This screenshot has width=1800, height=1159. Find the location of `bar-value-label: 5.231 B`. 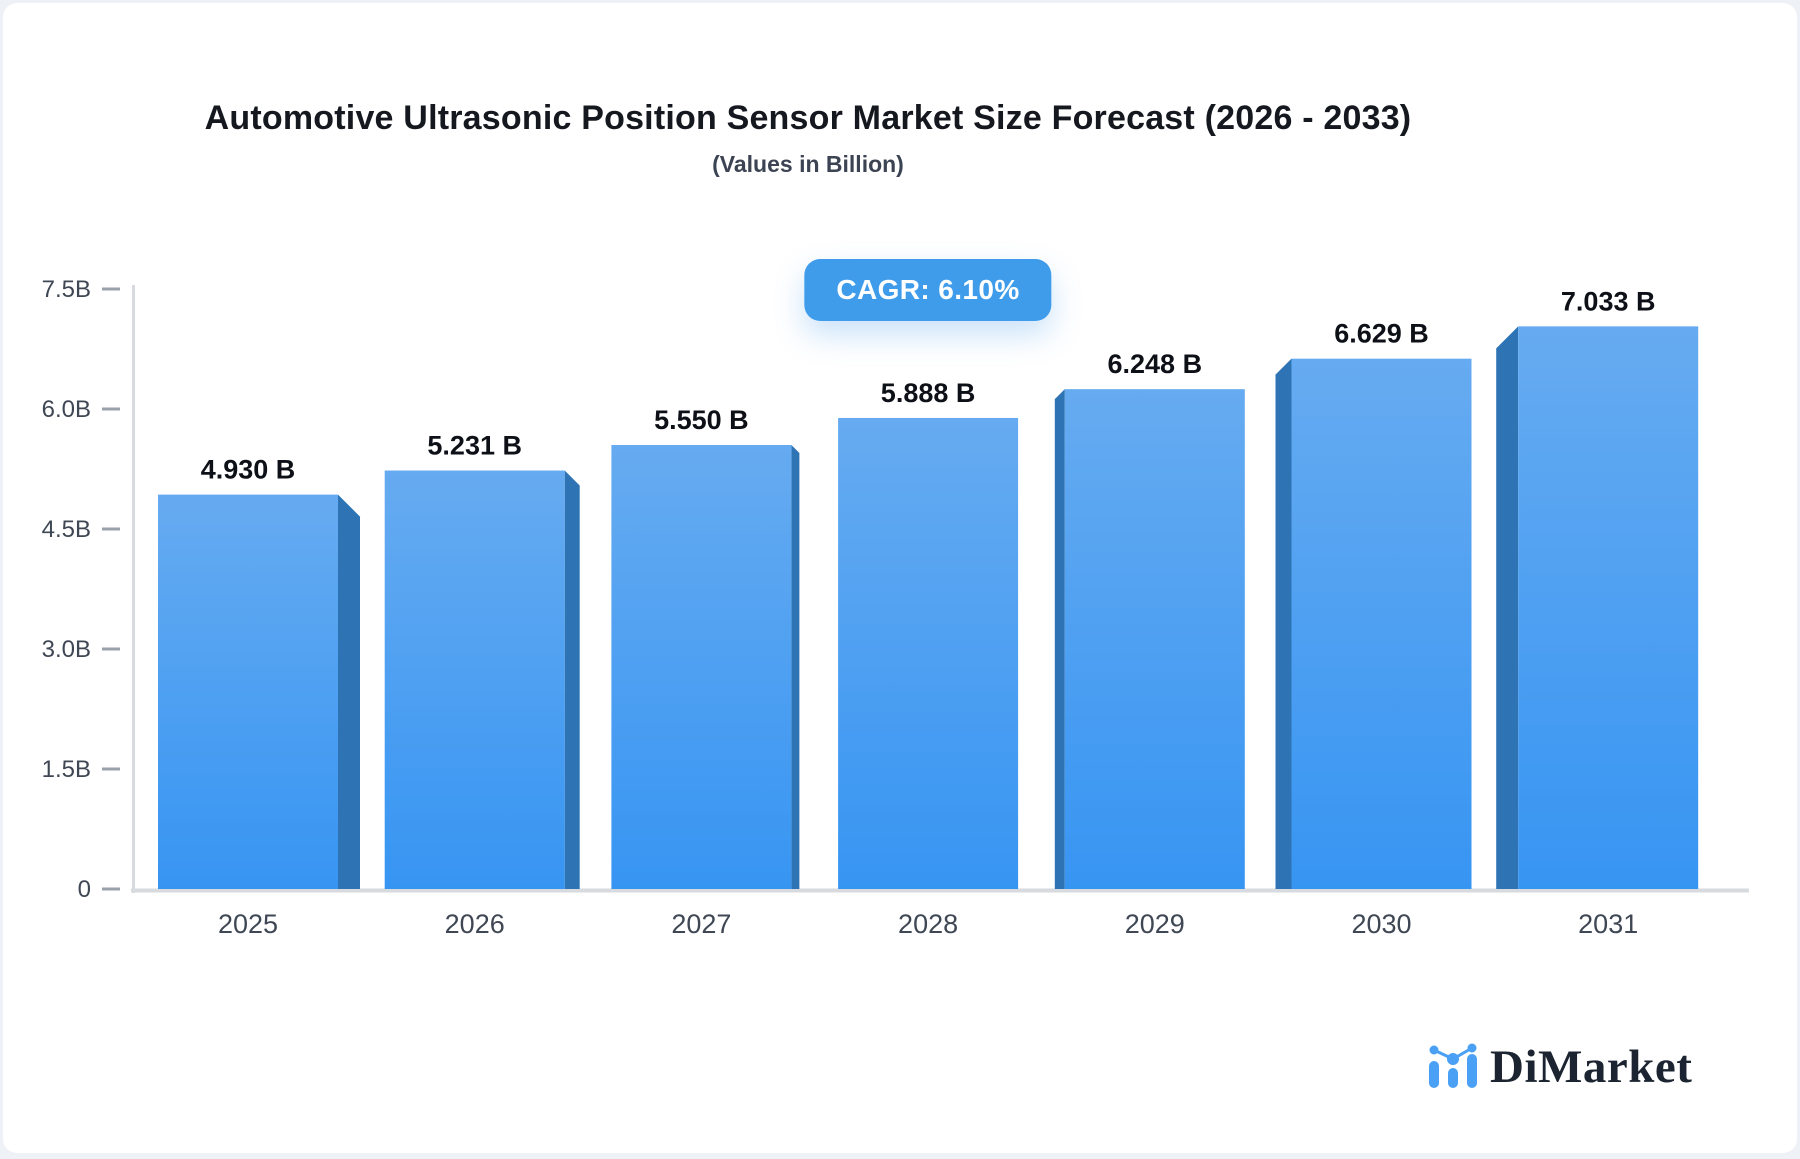

bar-value-label: 5.231 B is located at coordinates (474, 446).